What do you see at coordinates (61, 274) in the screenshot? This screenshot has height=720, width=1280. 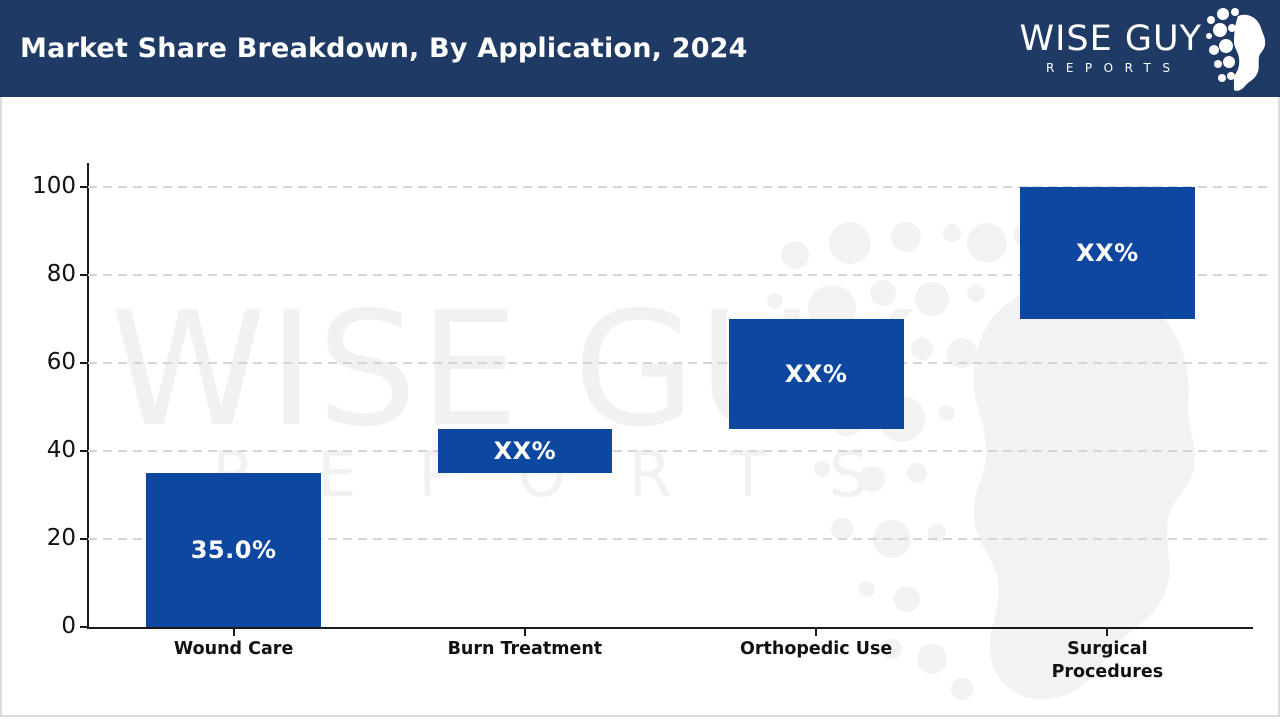 I see `y-tick-label: 80` at bounding box center [61, 274].